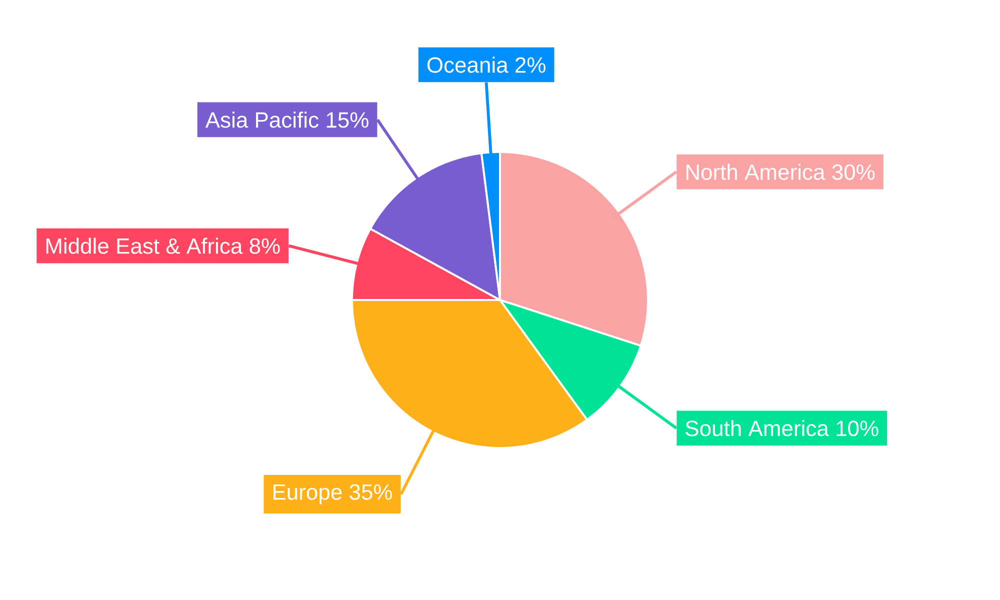 The width and height of the screenshot is (1000, 600). What do you see at coordinates (371, 492) in the screenshot?
I see `data-label: 35%` at bounding box center [371, 492].